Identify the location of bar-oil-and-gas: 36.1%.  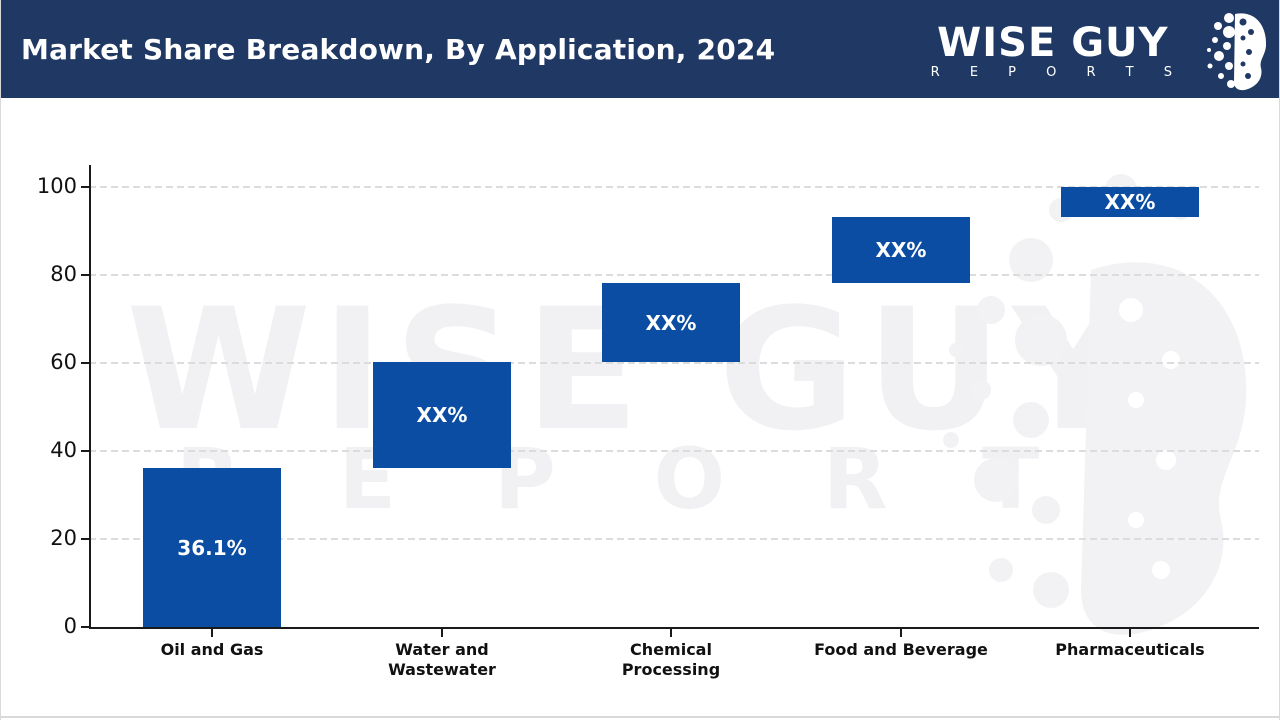
(212, 547).